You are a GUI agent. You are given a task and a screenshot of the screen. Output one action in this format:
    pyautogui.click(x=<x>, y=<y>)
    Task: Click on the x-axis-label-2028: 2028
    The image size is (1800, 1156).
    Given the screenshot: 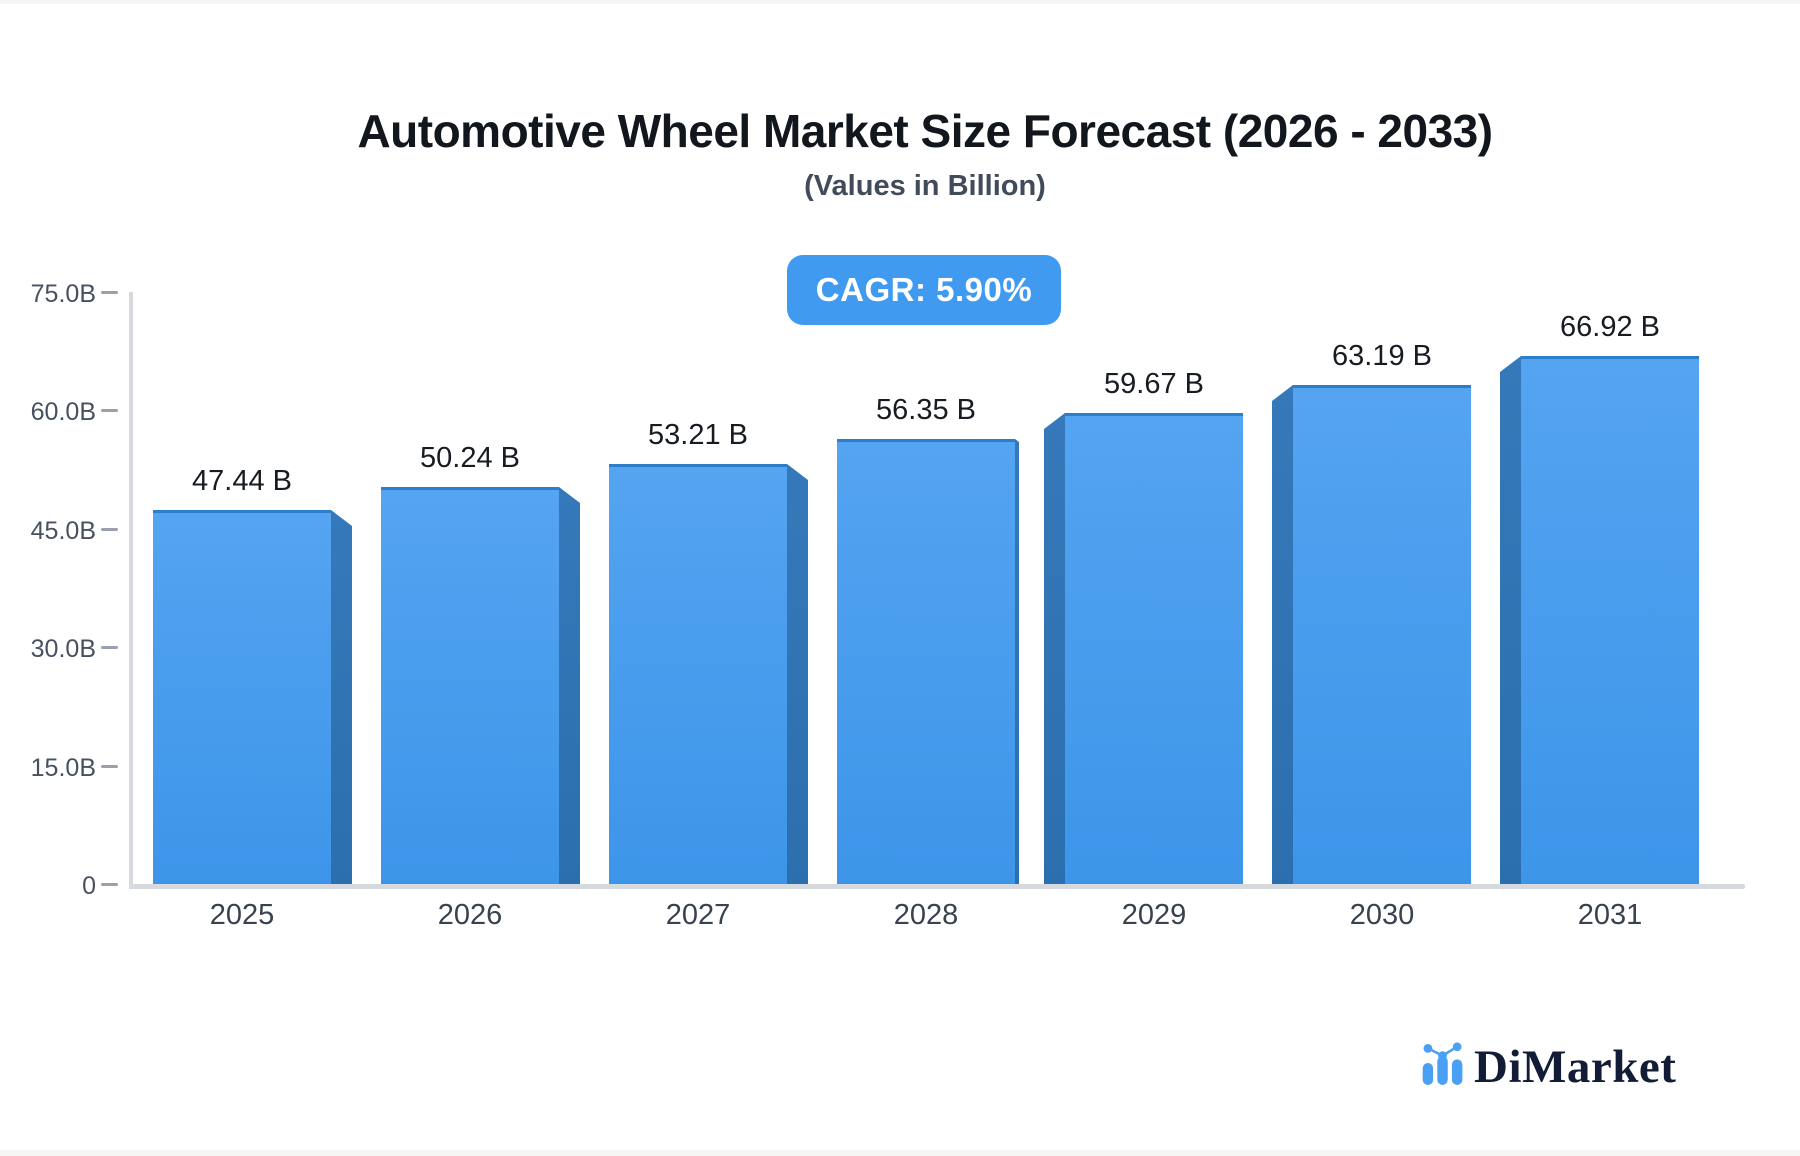 What is the action you would take?
    pyautogui.click(x=926, y=915)
    